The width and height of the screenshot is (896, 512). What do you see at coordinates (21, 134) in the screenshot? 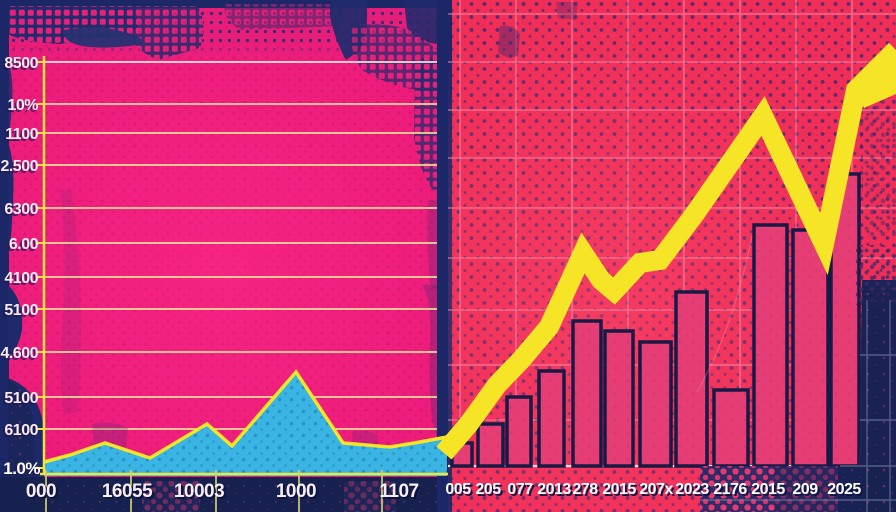
I see `svg-text: 1100` at bounding box center [21, 134].